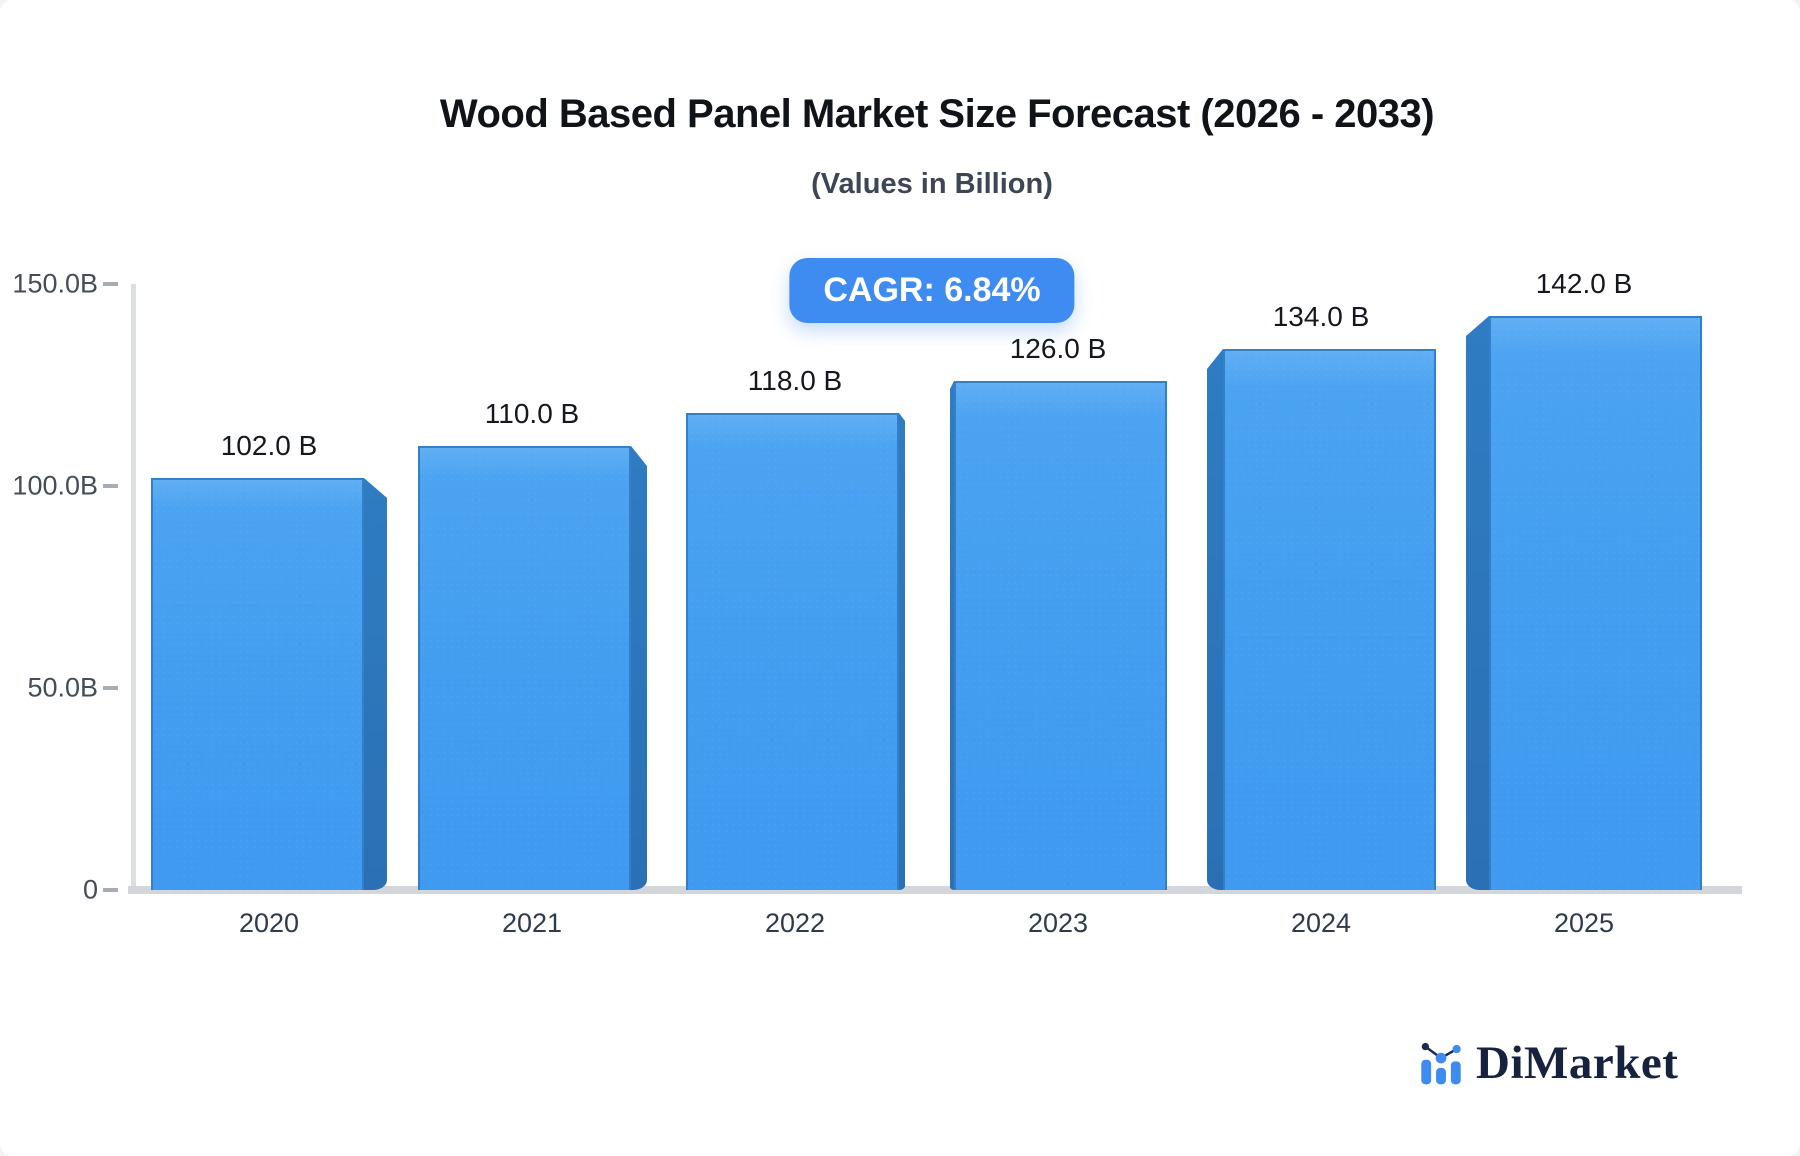  Describe the element at coordinates (269, 445) in the screenshot. I see `bar-value-label: 102.0 B` at that location.